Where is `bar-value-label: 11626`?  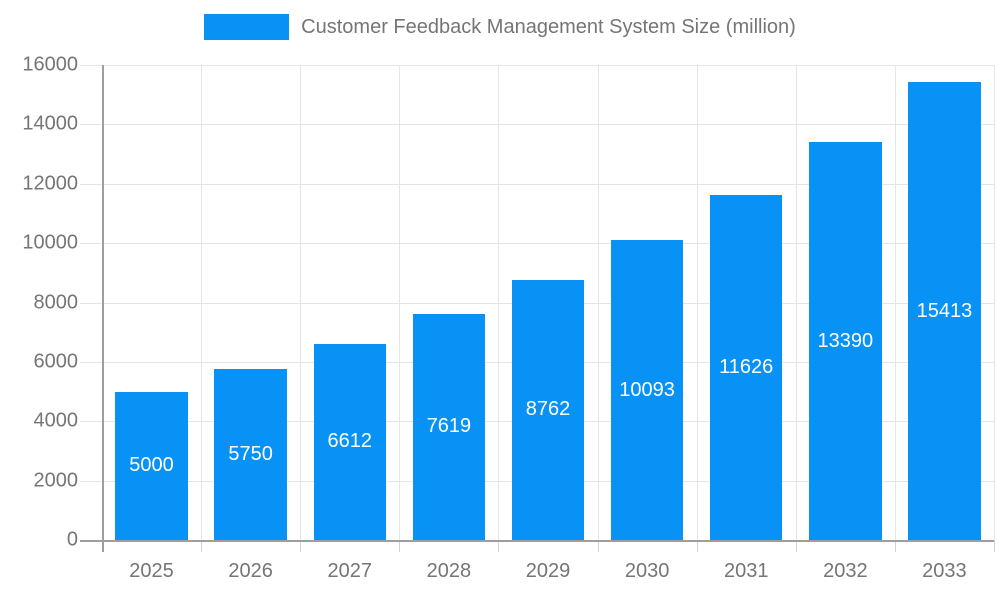 bar-value-label: 11626 is located at coordinates (746, 366).